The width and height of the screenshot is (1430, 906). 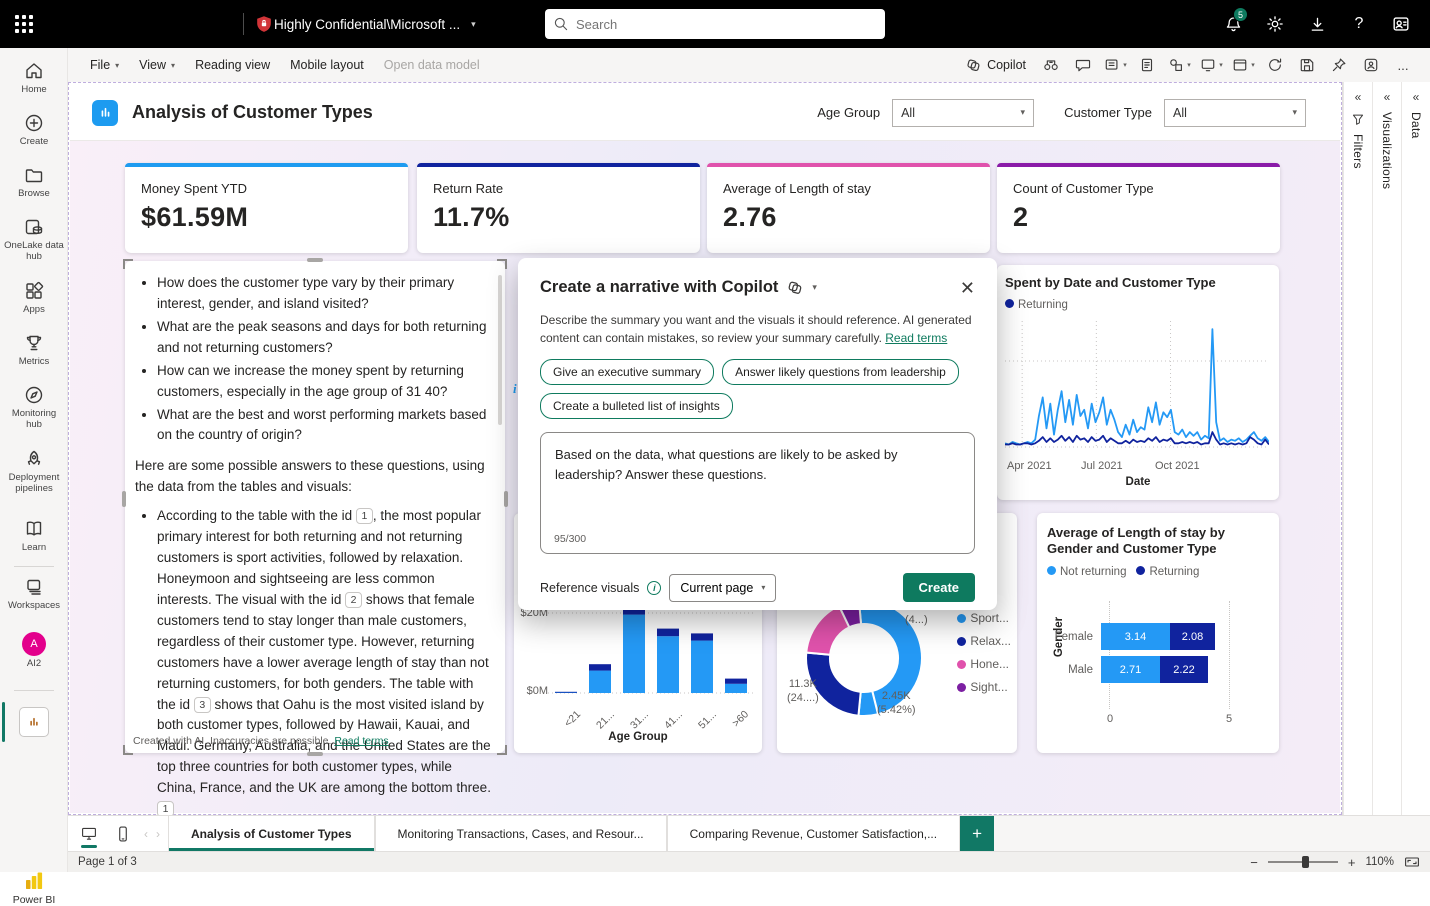 I want to click on help-button: ?, so click(x=1359, y=24).